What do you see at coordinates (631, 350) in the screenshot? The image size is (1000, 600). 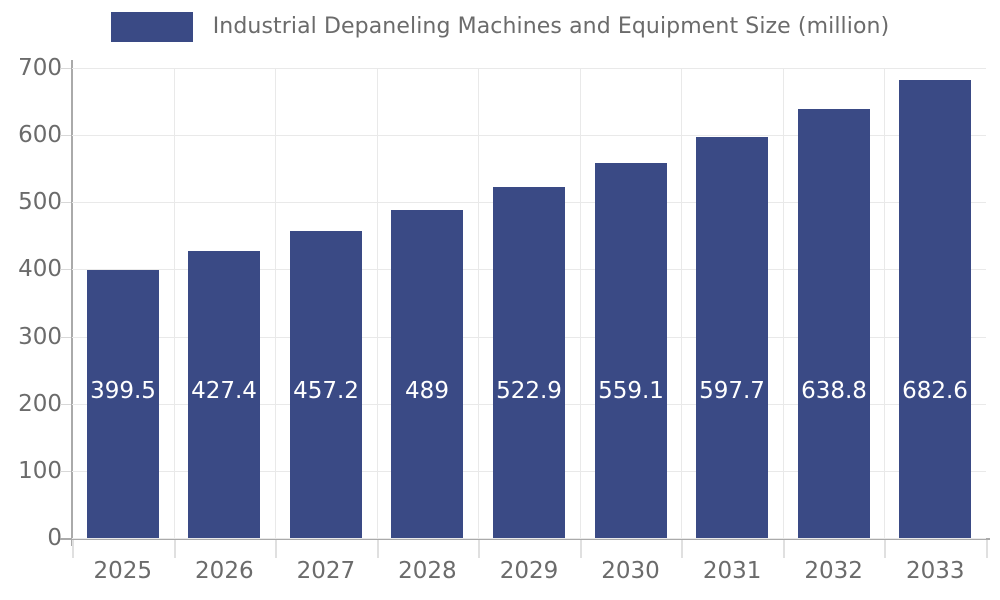 I see `bar: 559.1` at bounding box center [631, 350].